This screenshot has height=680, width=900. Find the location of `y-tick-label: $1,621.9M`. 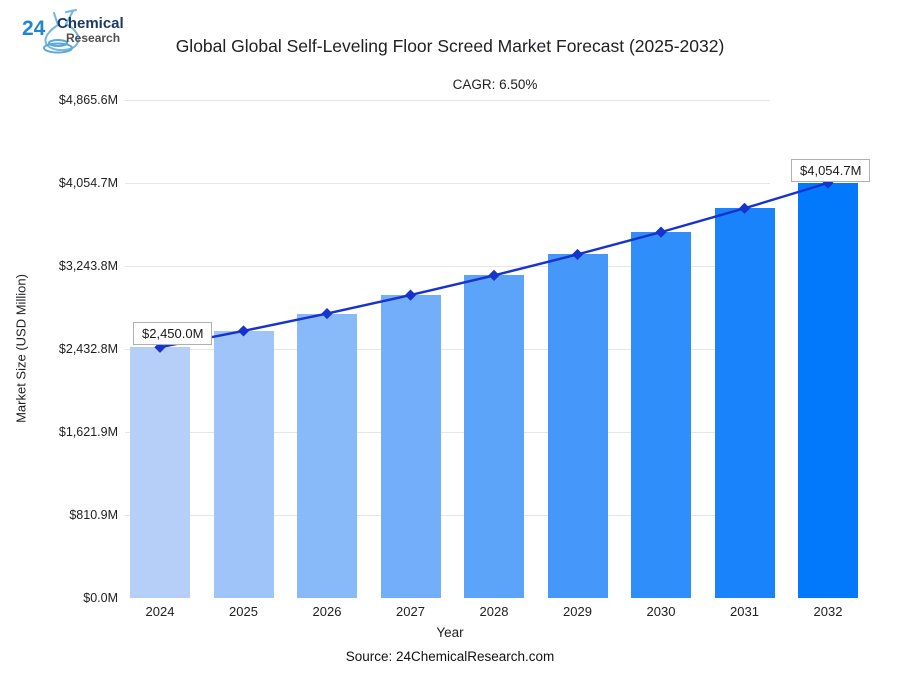

y-tick-label: $1,621.9M is located at coordinates (88, 431).